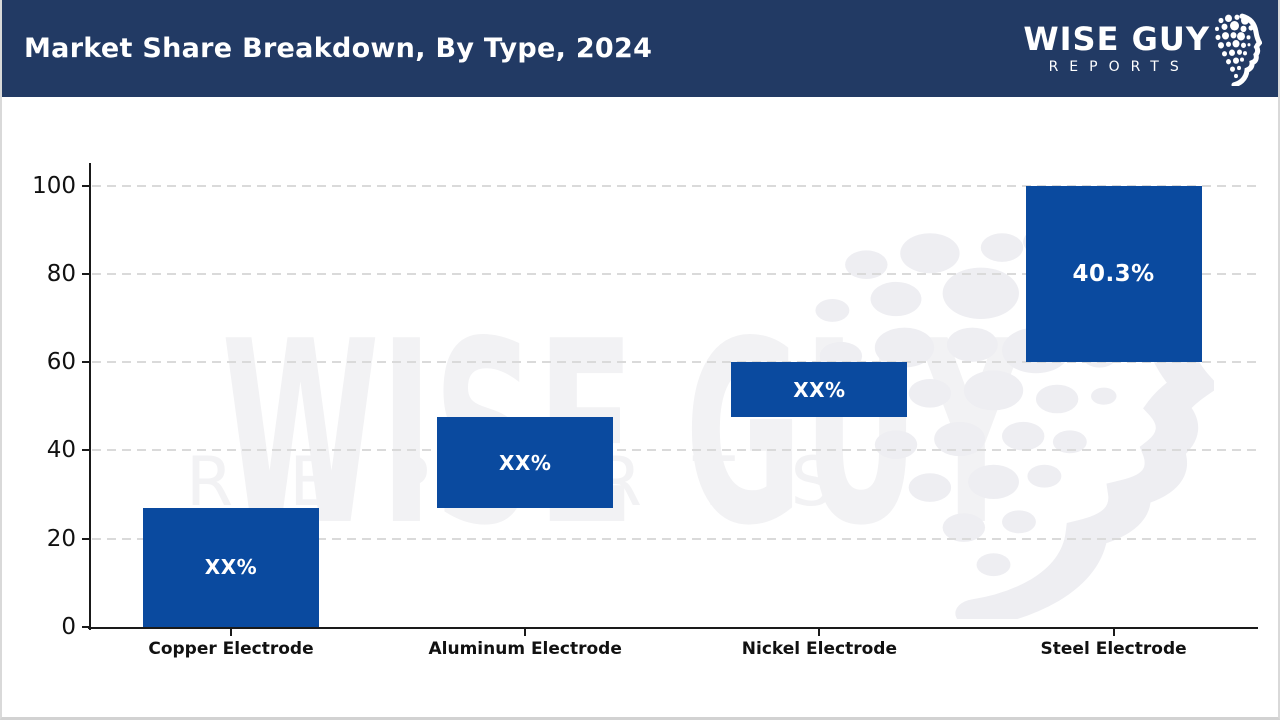 The image size is (1280, 720). Describe the element at coordinates (61, 362) in the screenshot. I see `y-tick-label-60: 60` at that location.